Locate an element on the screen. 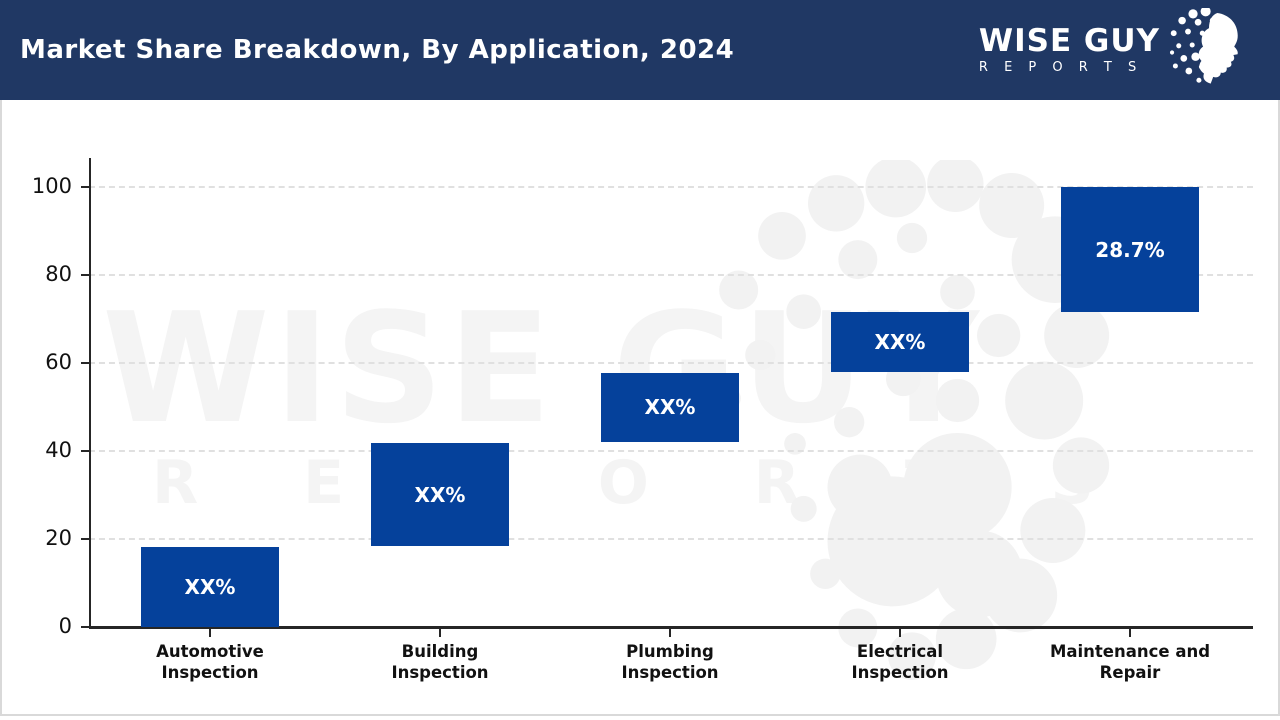 The height and width of the screenshot is (720, 1280). bar-value-label: 28.7% is located at coordinates (1130, 249).